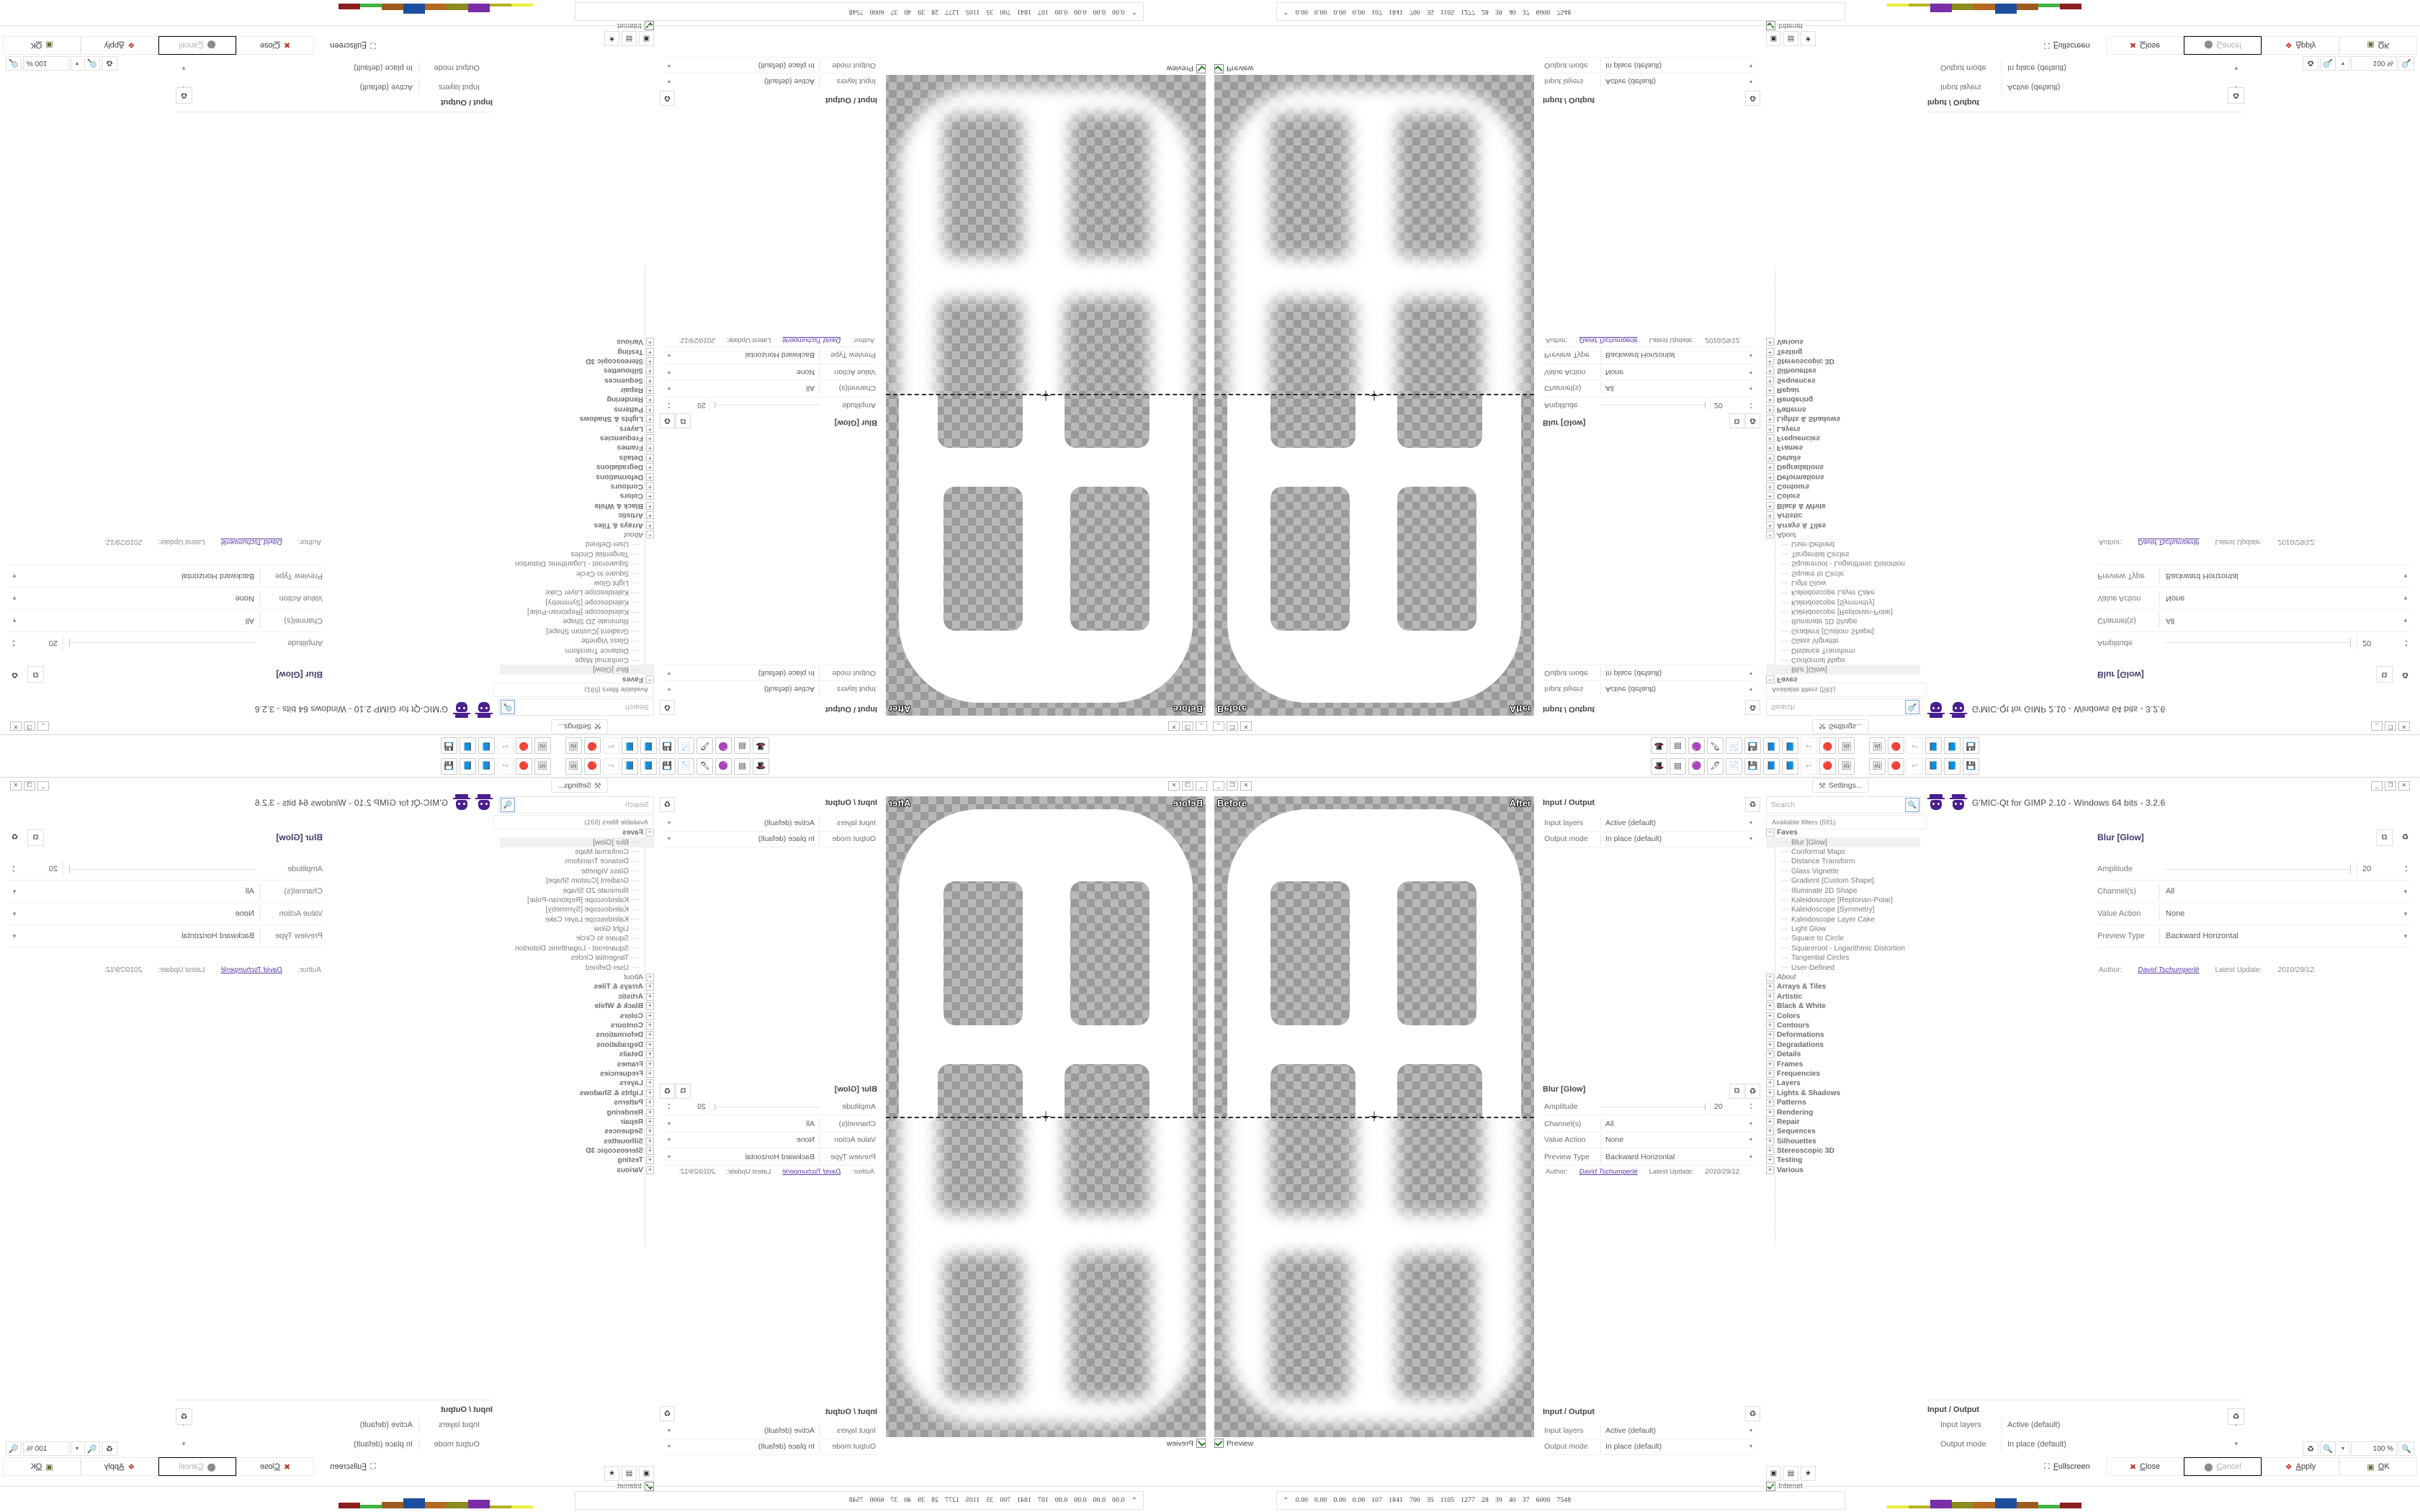 This screenshot has height=1512, width=2420. Describe the element at coordinates (449, 766) in the screenshot. I see `save-icon-2: 💾` at that location.